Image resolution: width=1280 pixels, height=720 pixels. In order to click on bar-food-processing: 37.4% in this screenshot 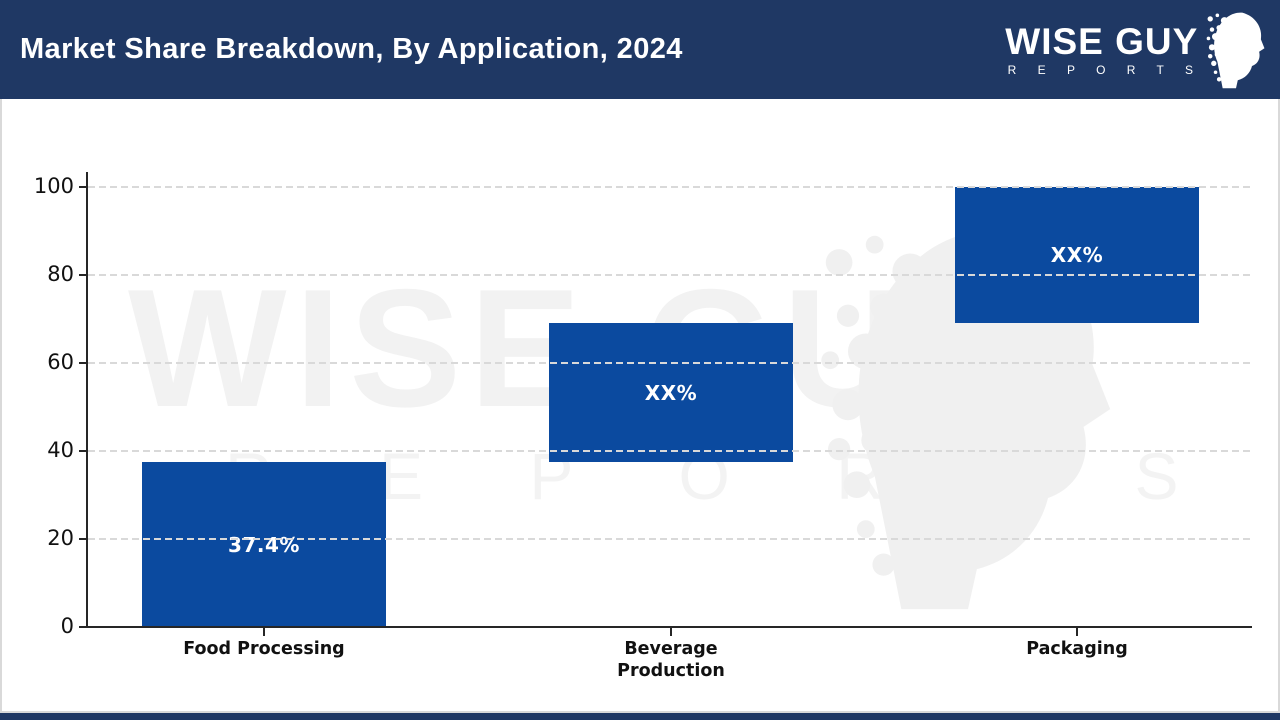, I will do `click(264, 544)`.